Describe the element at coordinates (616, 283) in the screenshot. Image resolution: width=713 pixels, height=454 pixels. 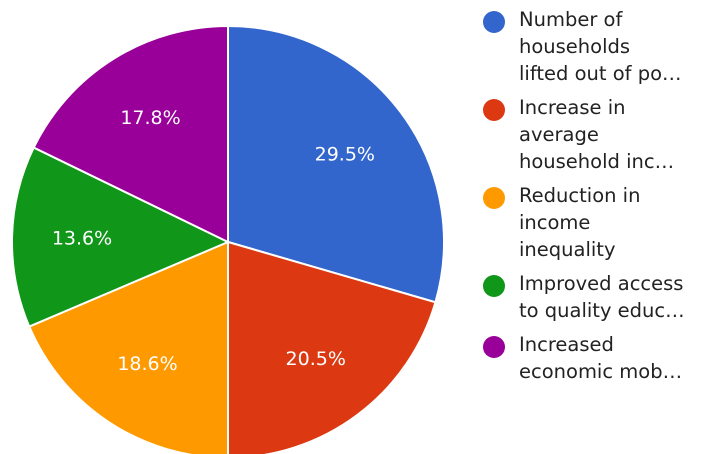
I see `legend-label-line: Improved access` at that location.